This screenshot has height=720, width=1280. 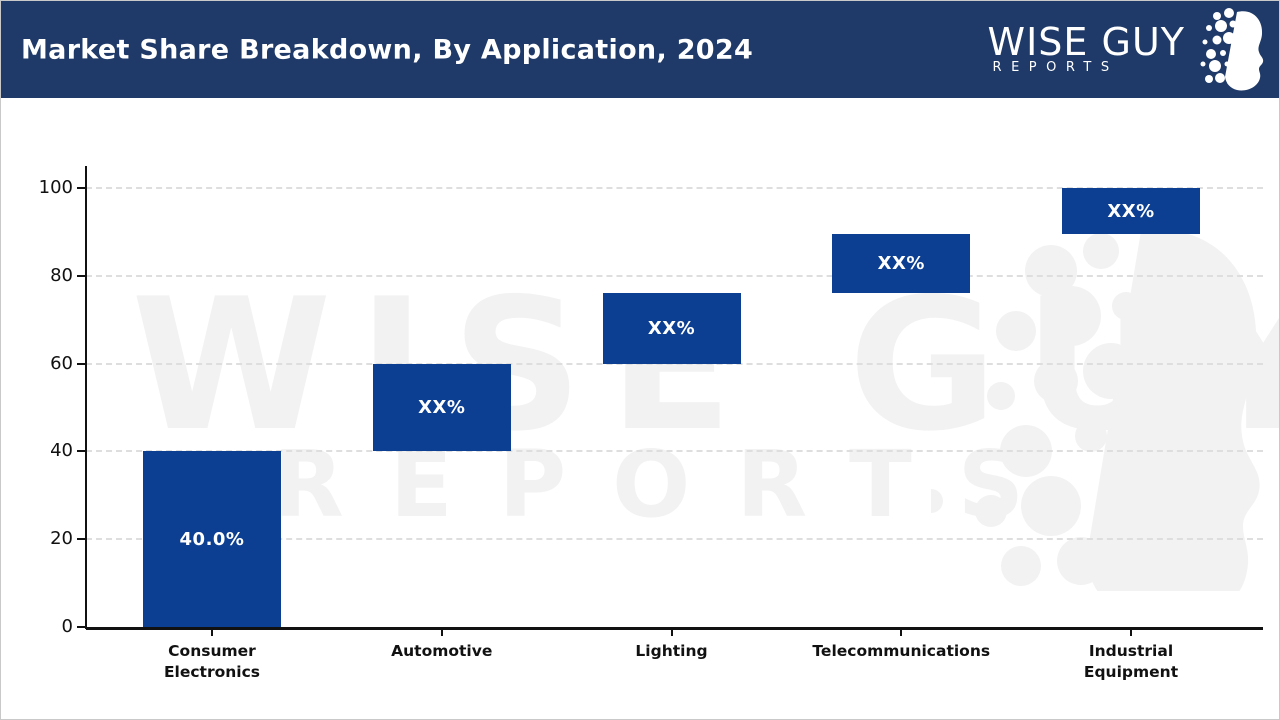 I want to click on category-label-telecommunications: Telecommunications, so click(x=901, y=651).